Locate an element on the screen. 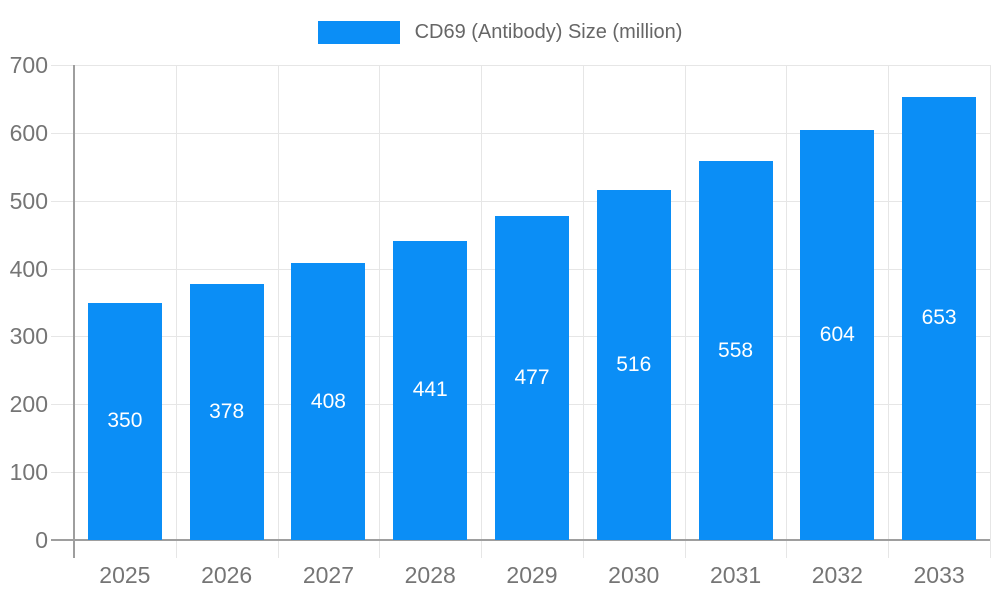  x-tick-label: 2025 is located at coordinates (125, 575).